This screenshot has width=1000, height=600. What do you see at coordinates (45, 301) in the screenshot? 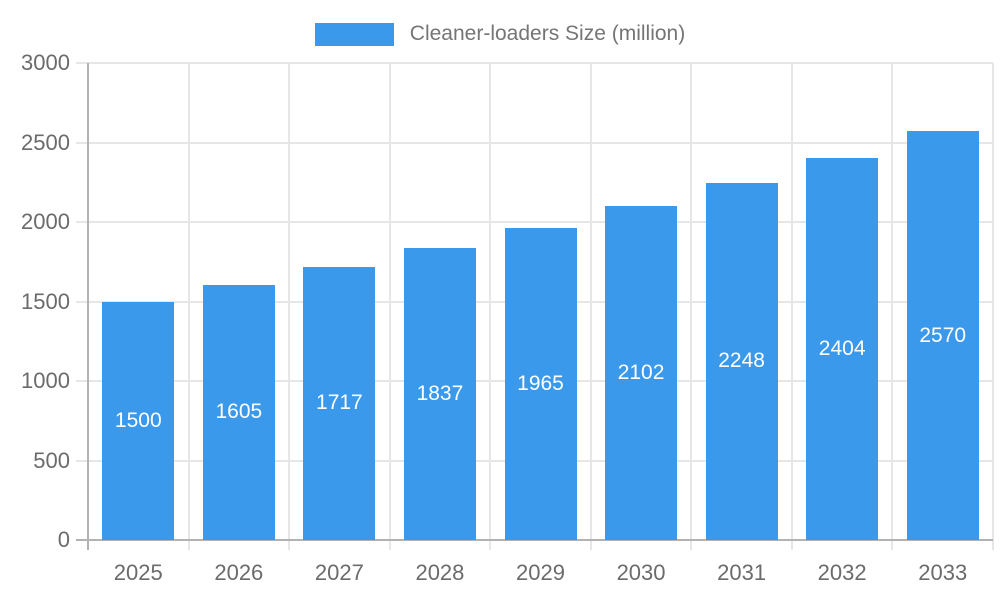
I see `y-tick-label: 1500` at bounding box center [45, 301].